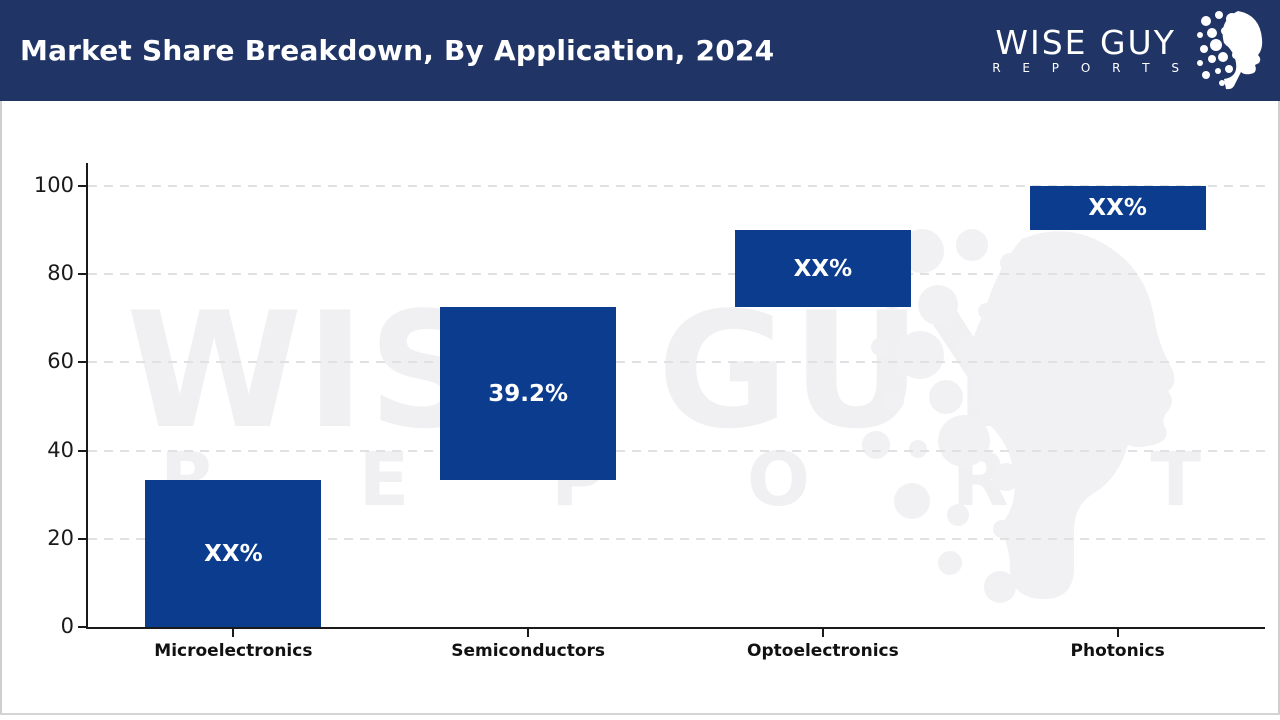 The width and height of the screenshot is (1280, 720). I want to click on bar-photonics: XX%, so click(1117, 208).